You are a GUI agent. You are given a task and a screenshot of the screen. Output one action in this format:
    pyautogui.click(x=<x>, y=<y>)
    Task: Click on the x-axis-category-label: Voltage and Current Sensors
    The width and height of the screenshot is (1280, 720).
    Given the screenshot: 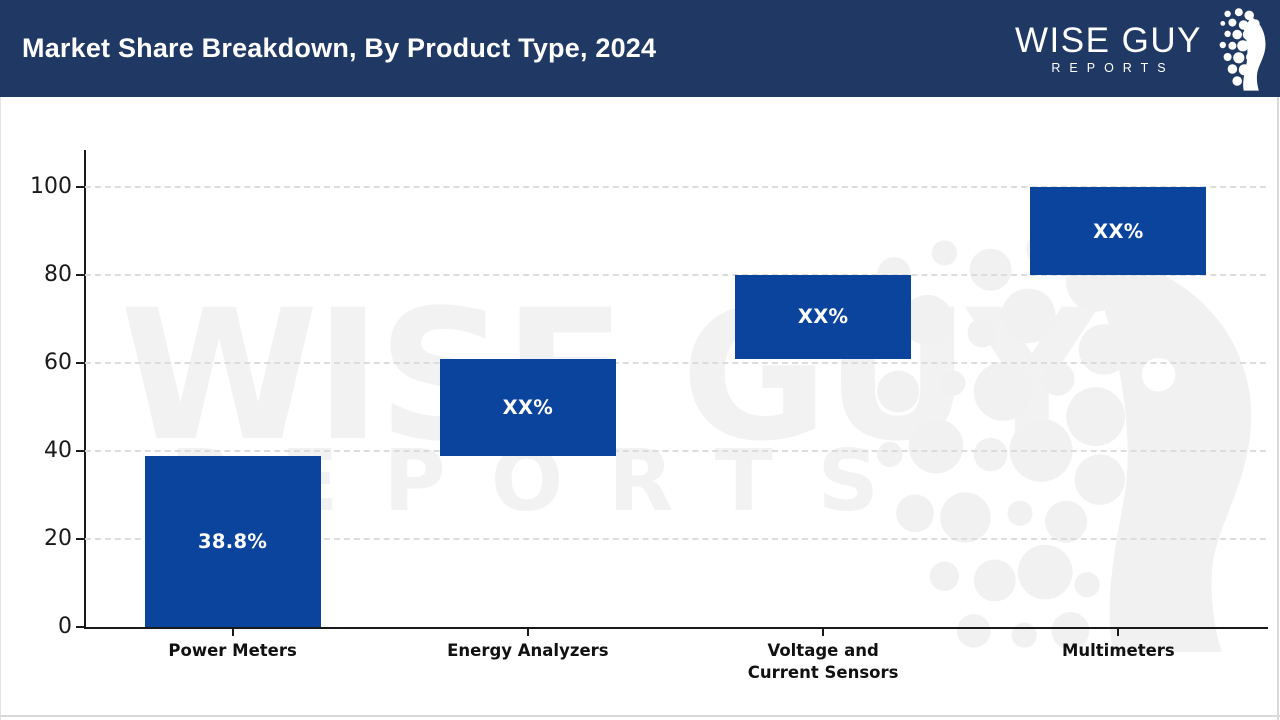 What is the action you would take?
    pyautogui.click(x=823, y=661)
    